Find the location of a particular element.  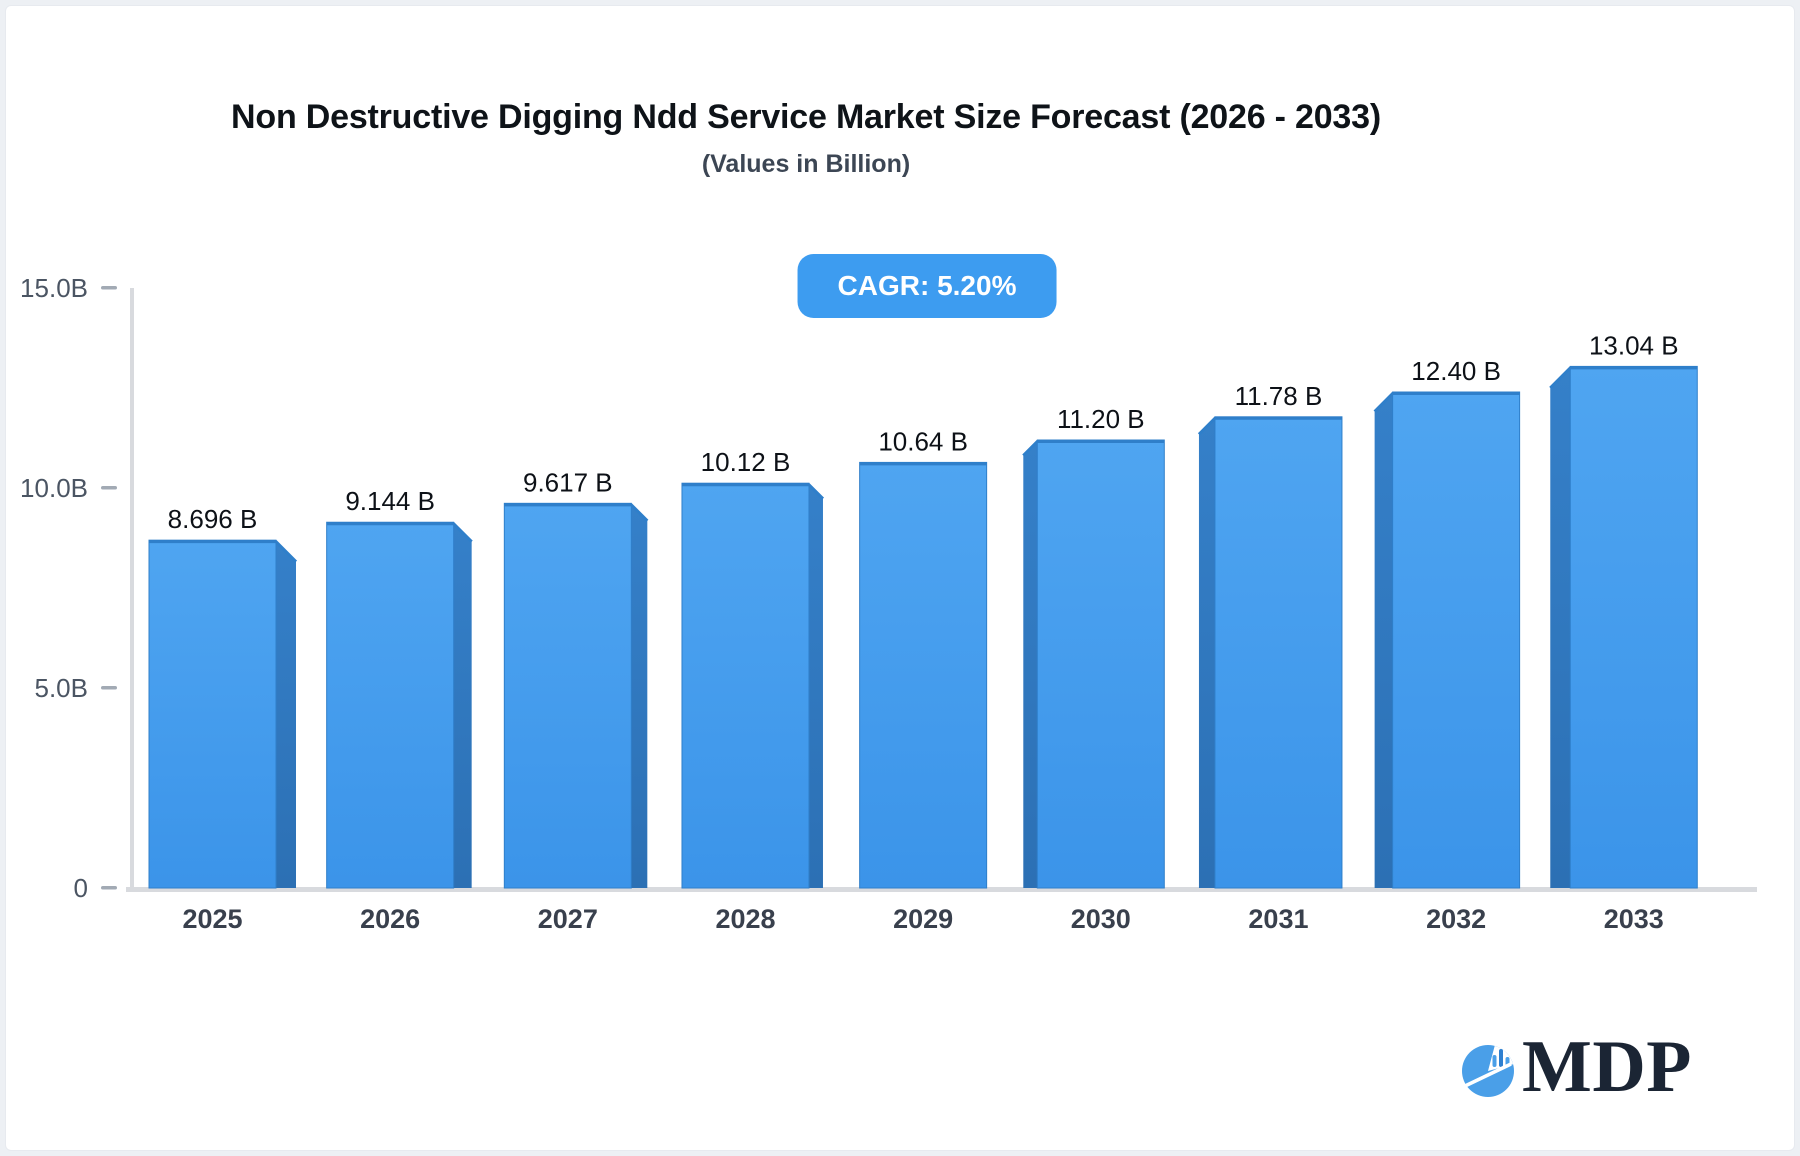

x-axis-label-2031: 2031 is located at coordinates (1278, 919).